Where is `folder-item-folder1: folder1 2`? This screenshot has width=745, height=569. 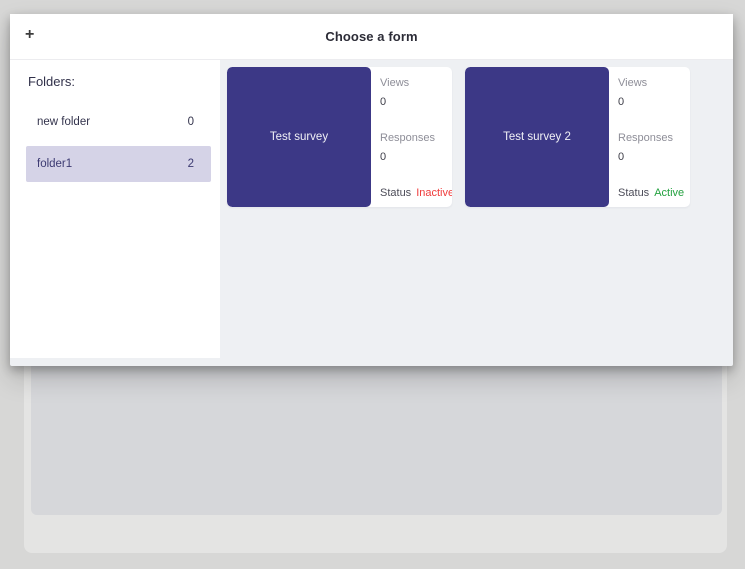
folder-item-folder1: folder1 2 is located at coordinates (118, 164).